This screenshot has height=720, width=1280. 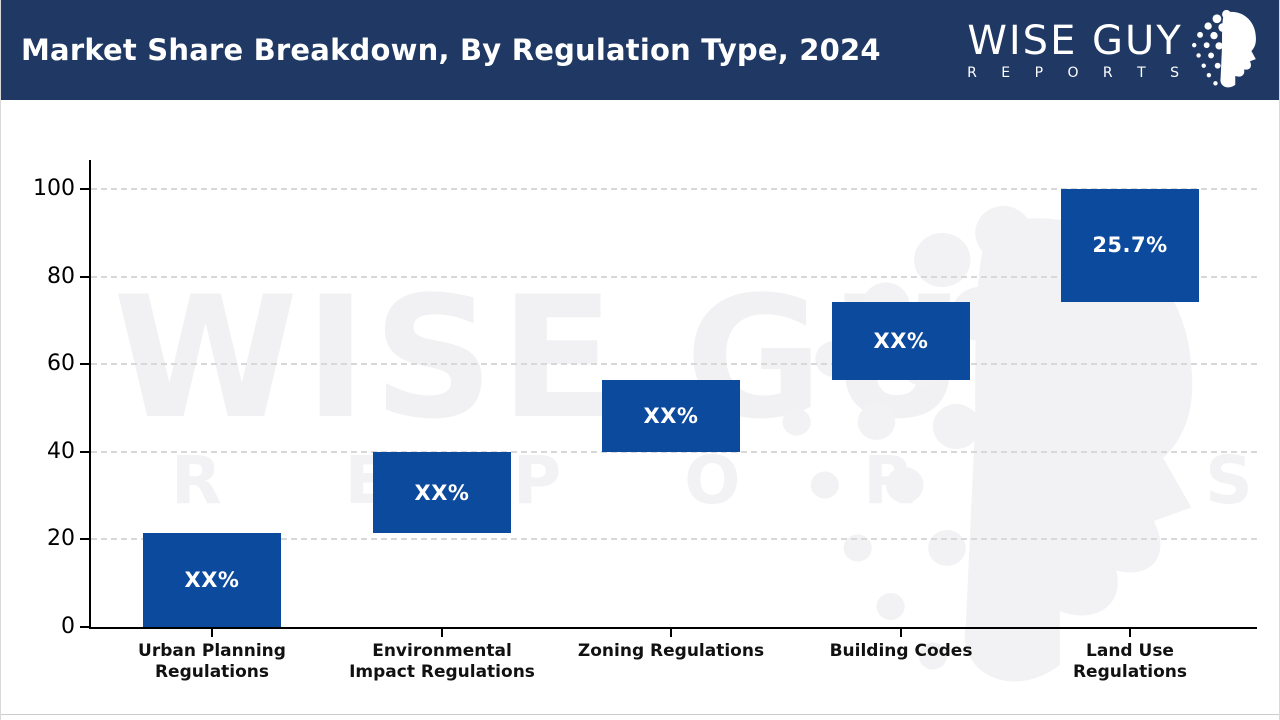 What do you see at coordinates (61, 451) in the screenshot?
I see `y-tick-label: 40` at bounding box center [61, 451].